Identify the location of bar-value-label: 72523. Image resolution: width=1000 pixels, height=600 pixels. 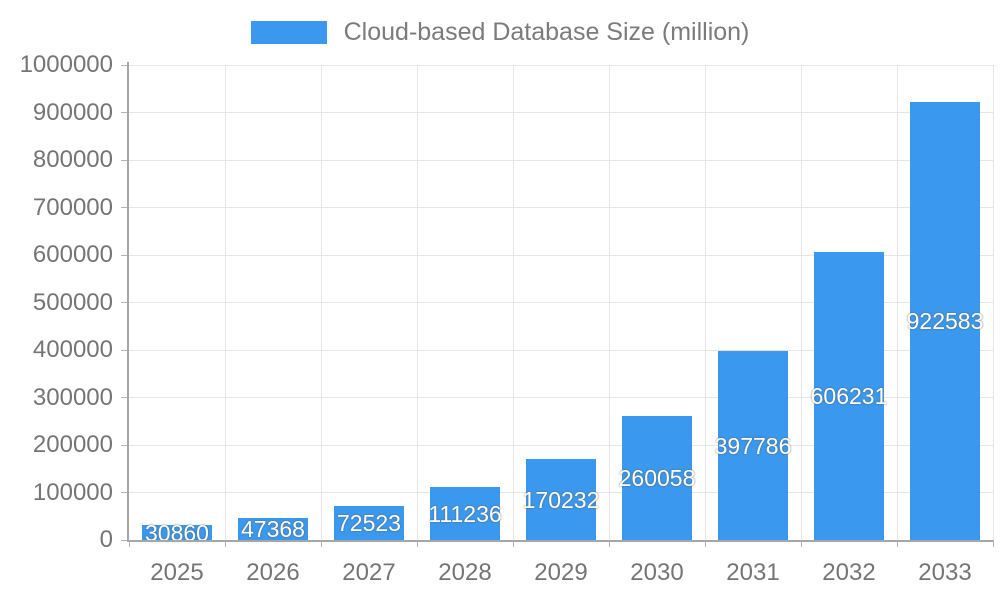
(369, 522).